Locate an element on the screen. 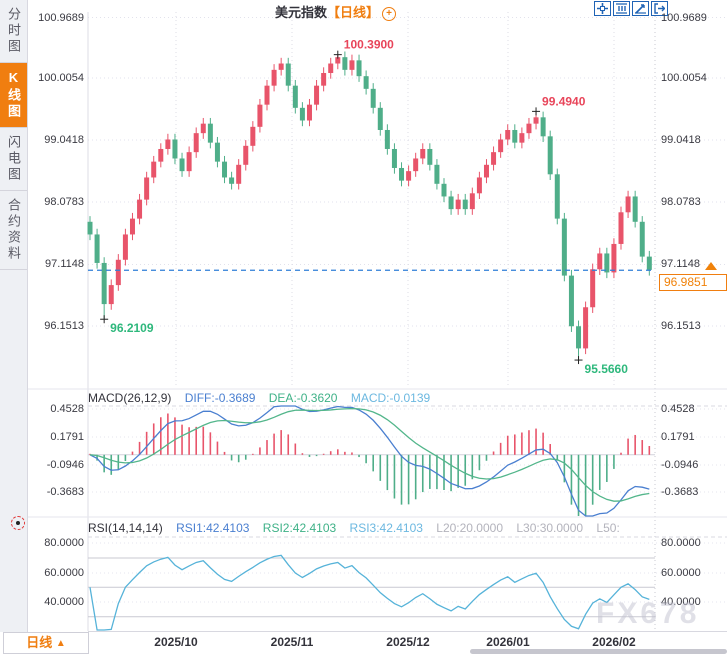 The height and width of the screenshot is (655, 727). measure-icon is located at coordinates (621, 8).